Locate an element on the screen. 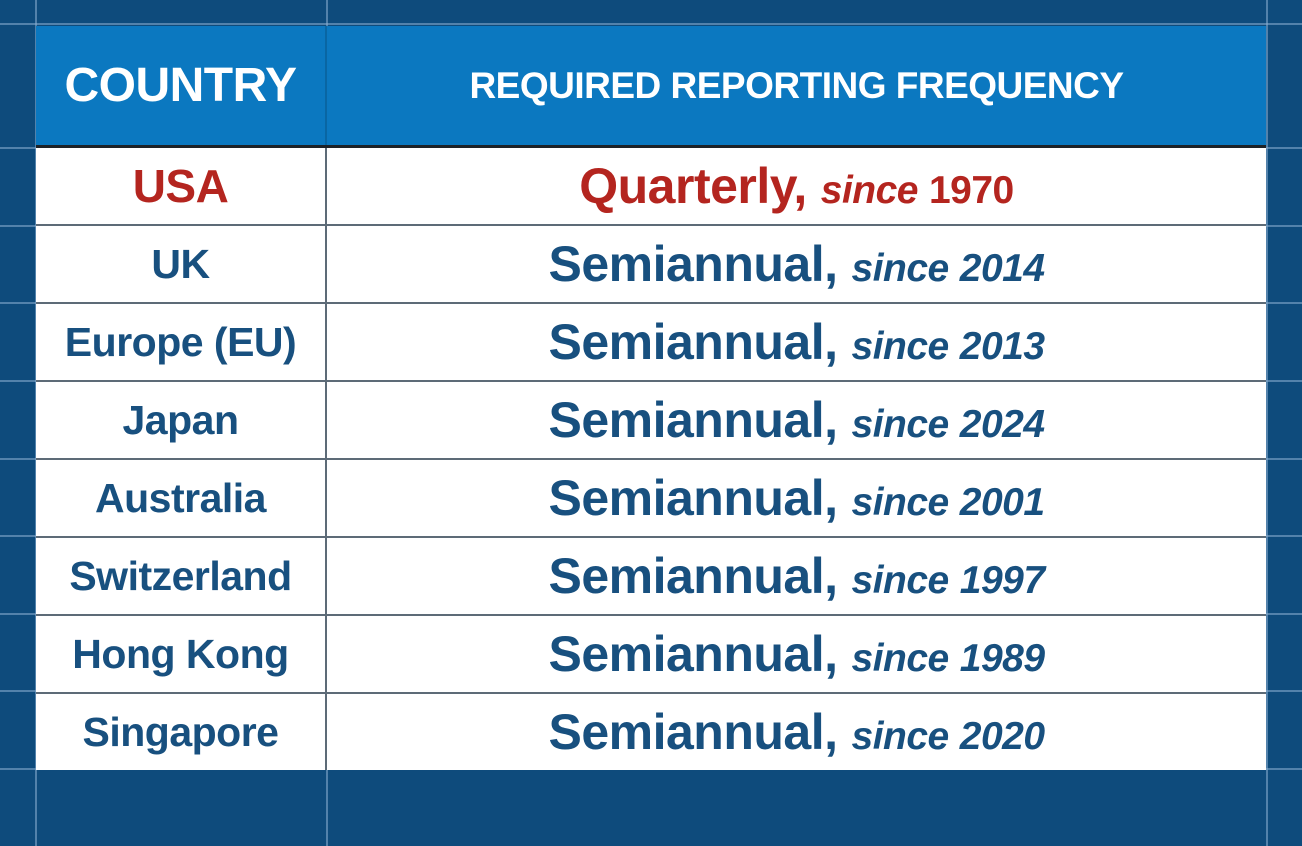 The image size is (1302, 846). frequency-cell: Quarterly, since 1970 is located at coordinates (796, 186).